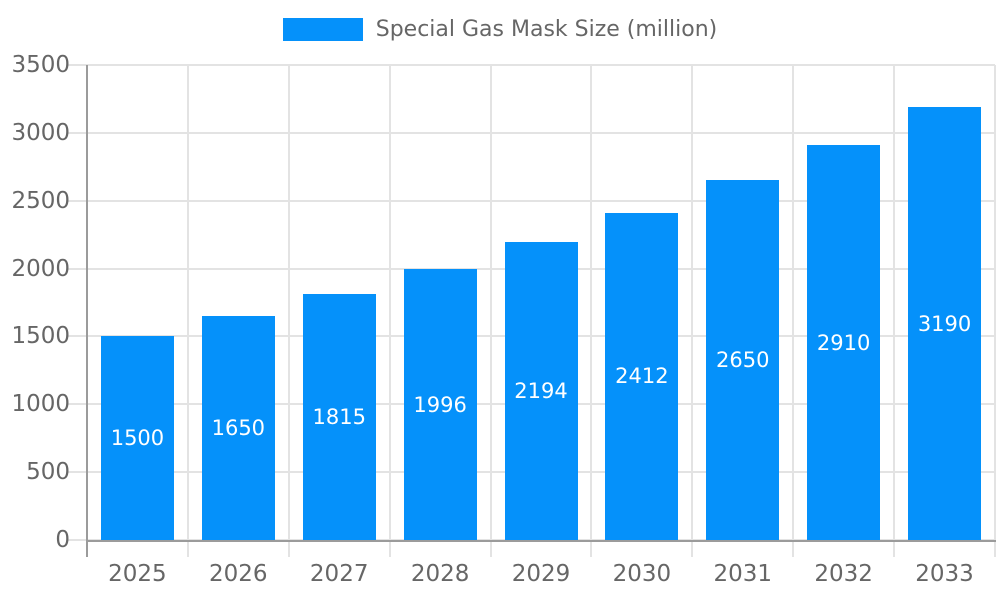 This screenshot has width=1000, height=600. Describe the element at coordinates (642, 574) in the screenshot. I see `x-tick-label-2030: 2030` at that location.